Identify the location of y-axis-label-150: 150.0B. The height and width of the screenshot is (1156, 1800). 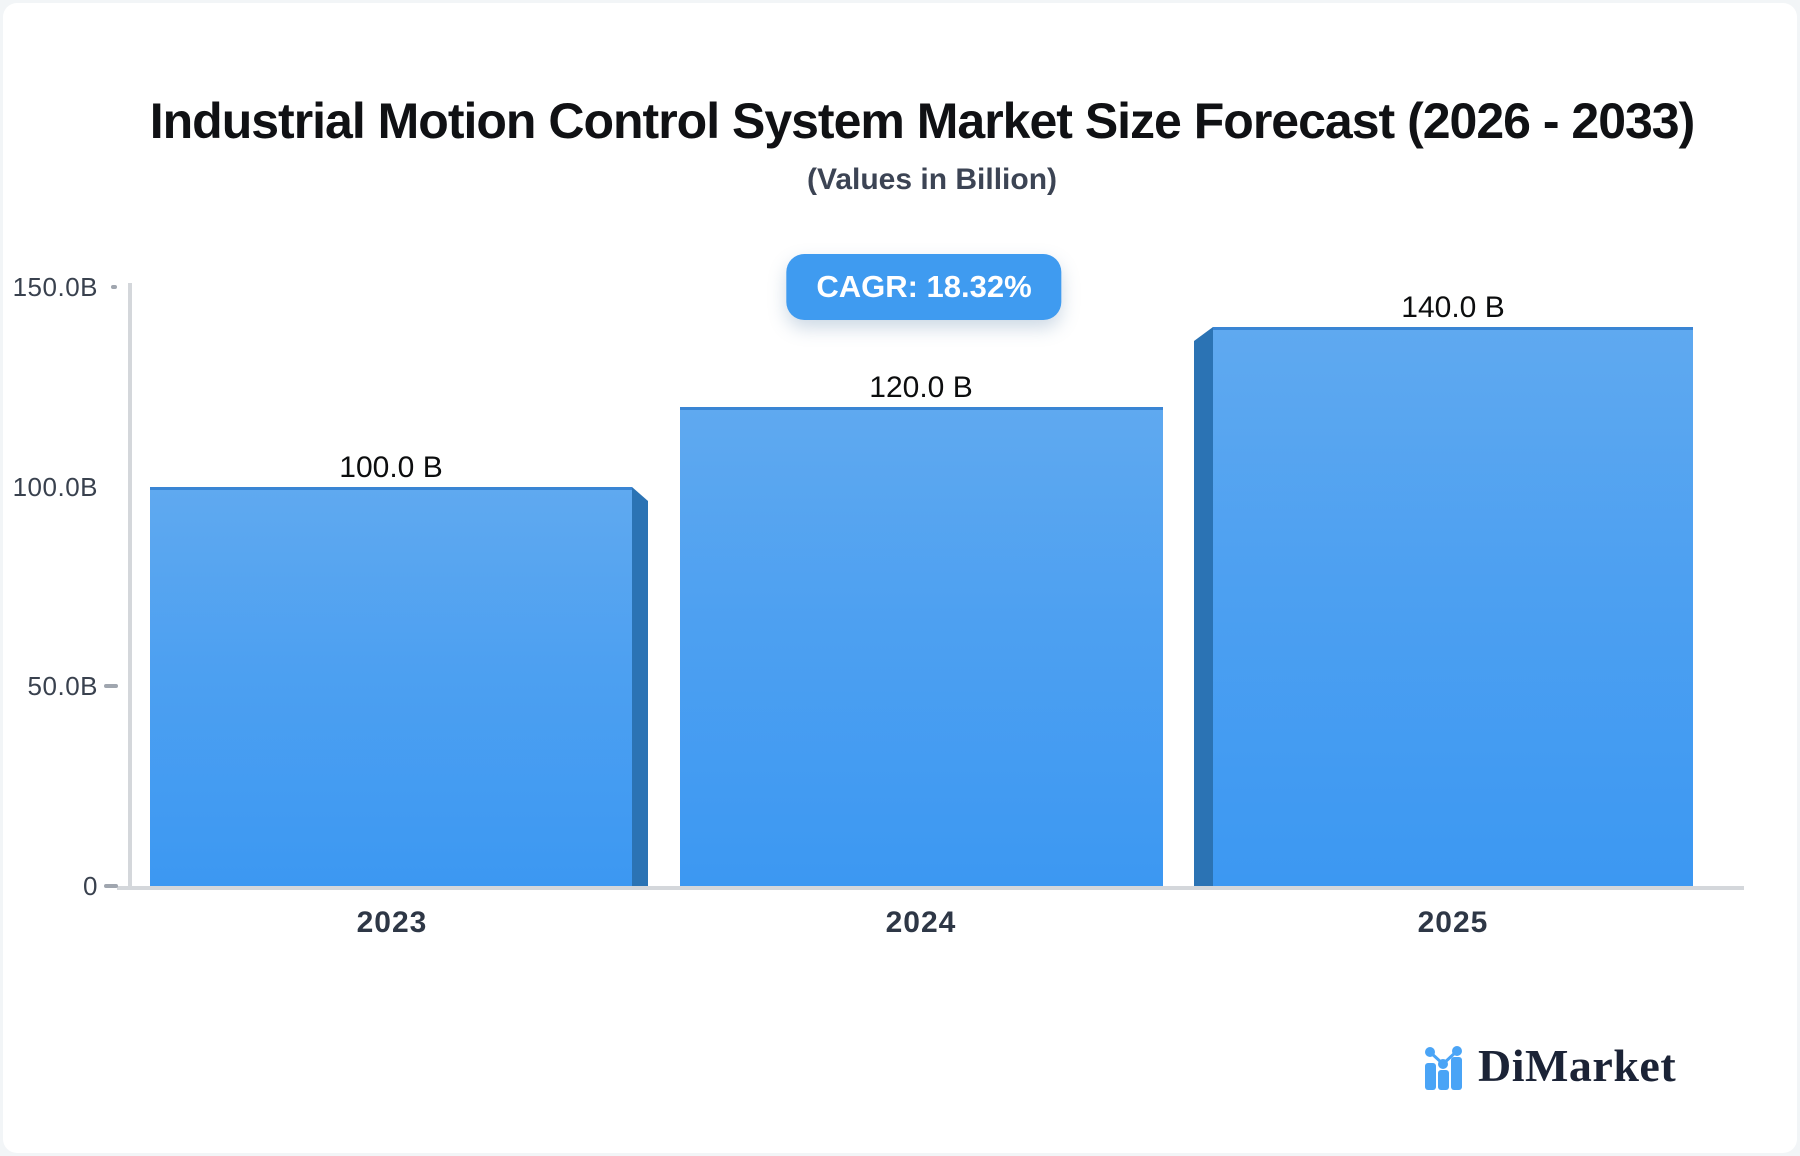
(55, 287).